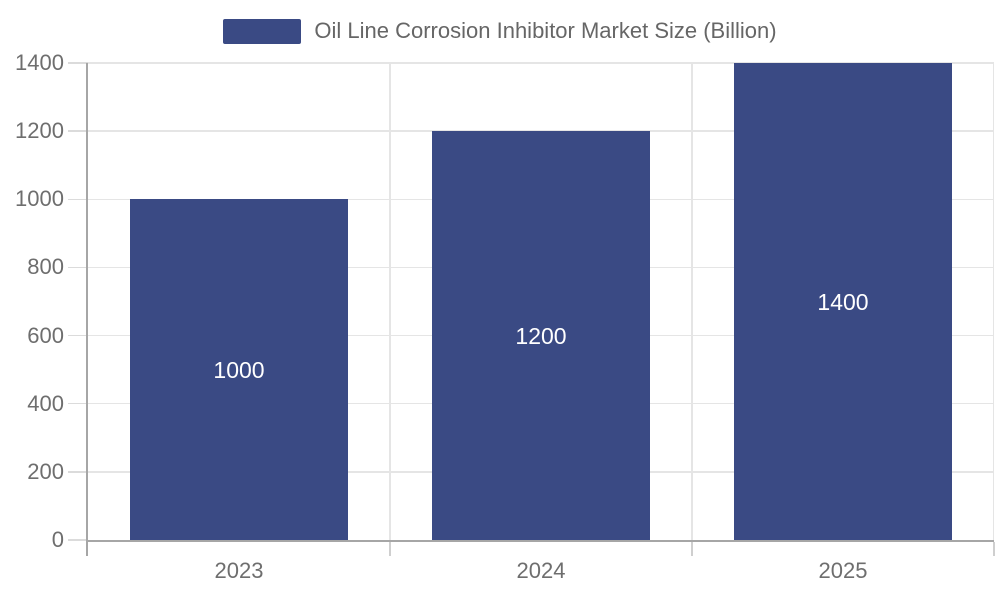 Image resolution: width=1000 pixels, height=600 pixels. What do you see at coordinates (87, 309) in the screenshot?
I see `y-axis-line` at bounding box center [87, 309].